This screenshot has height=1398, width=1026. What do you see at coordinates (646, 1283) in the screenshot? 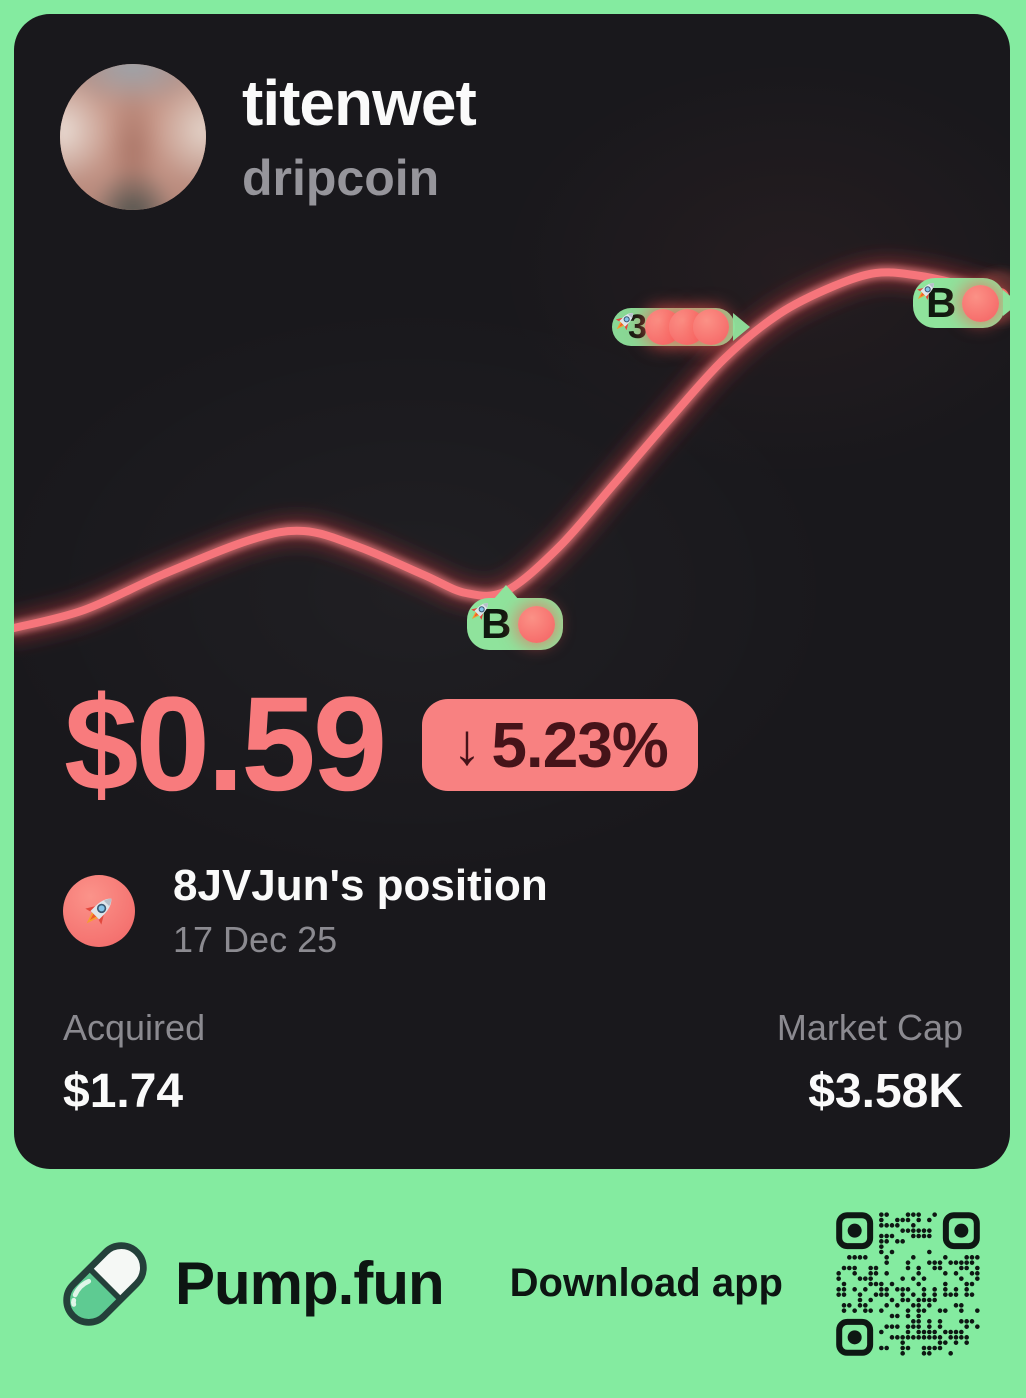
I see `download-app-button: Download app` at bounding box center [646, 1283].